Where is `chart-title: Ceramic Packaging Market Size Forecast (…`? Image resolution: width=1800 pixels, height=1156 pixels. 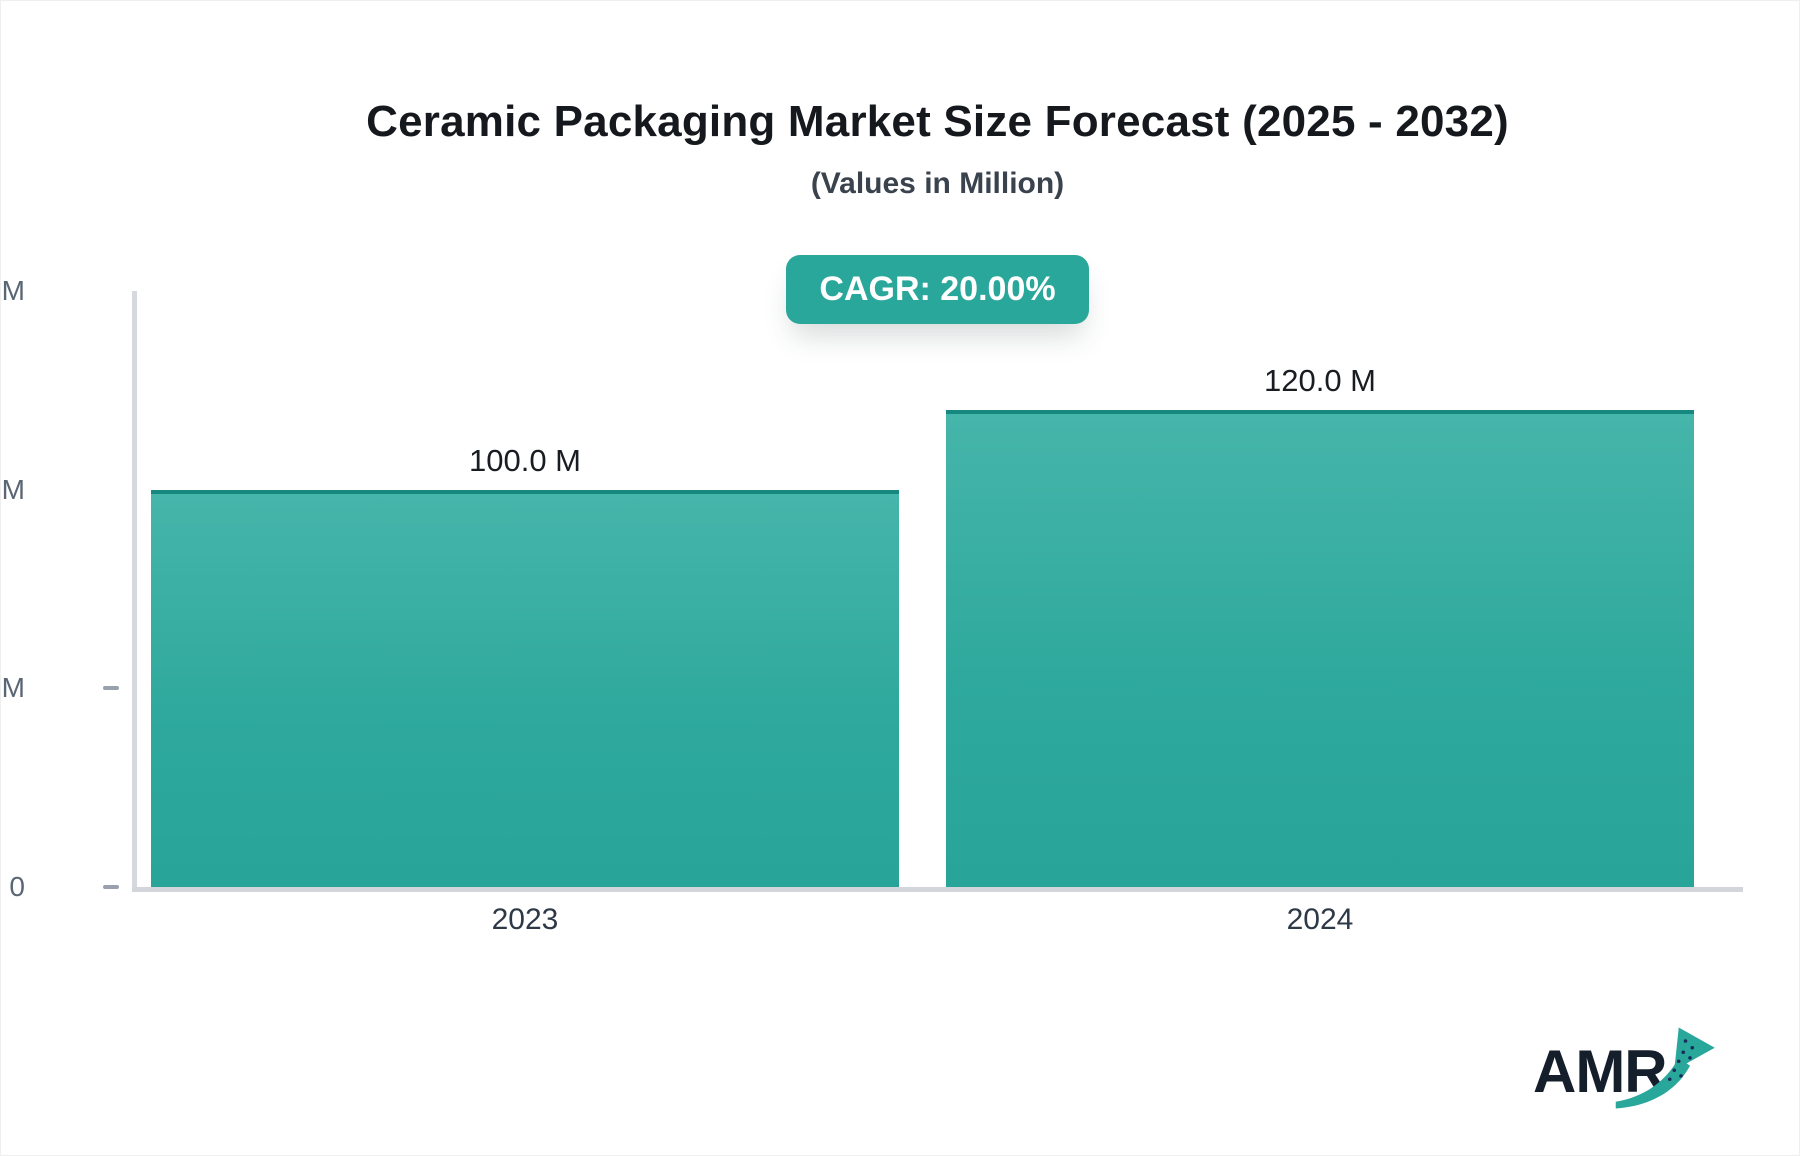
chart-title: Ceramic Packaging Market Size Forecast (… is located at coordinates (937, 121).